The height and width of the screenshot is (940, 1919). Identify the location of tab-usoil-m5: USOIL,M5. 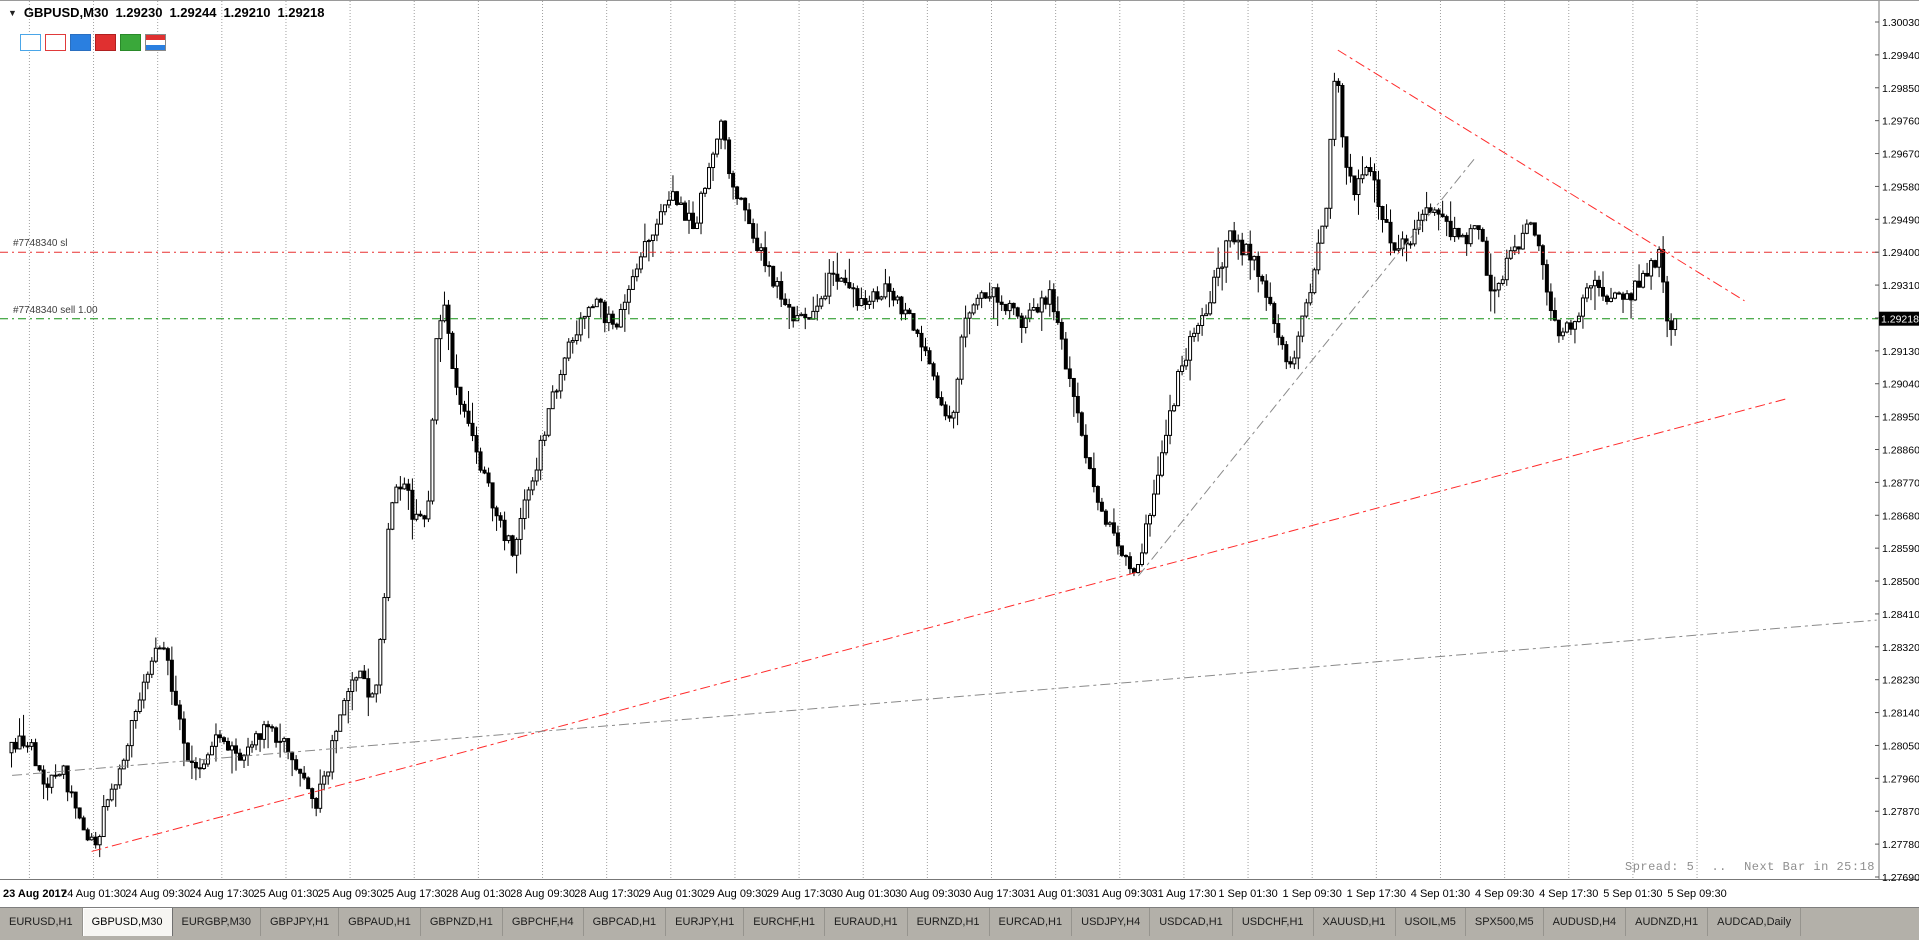
(1430, 922).